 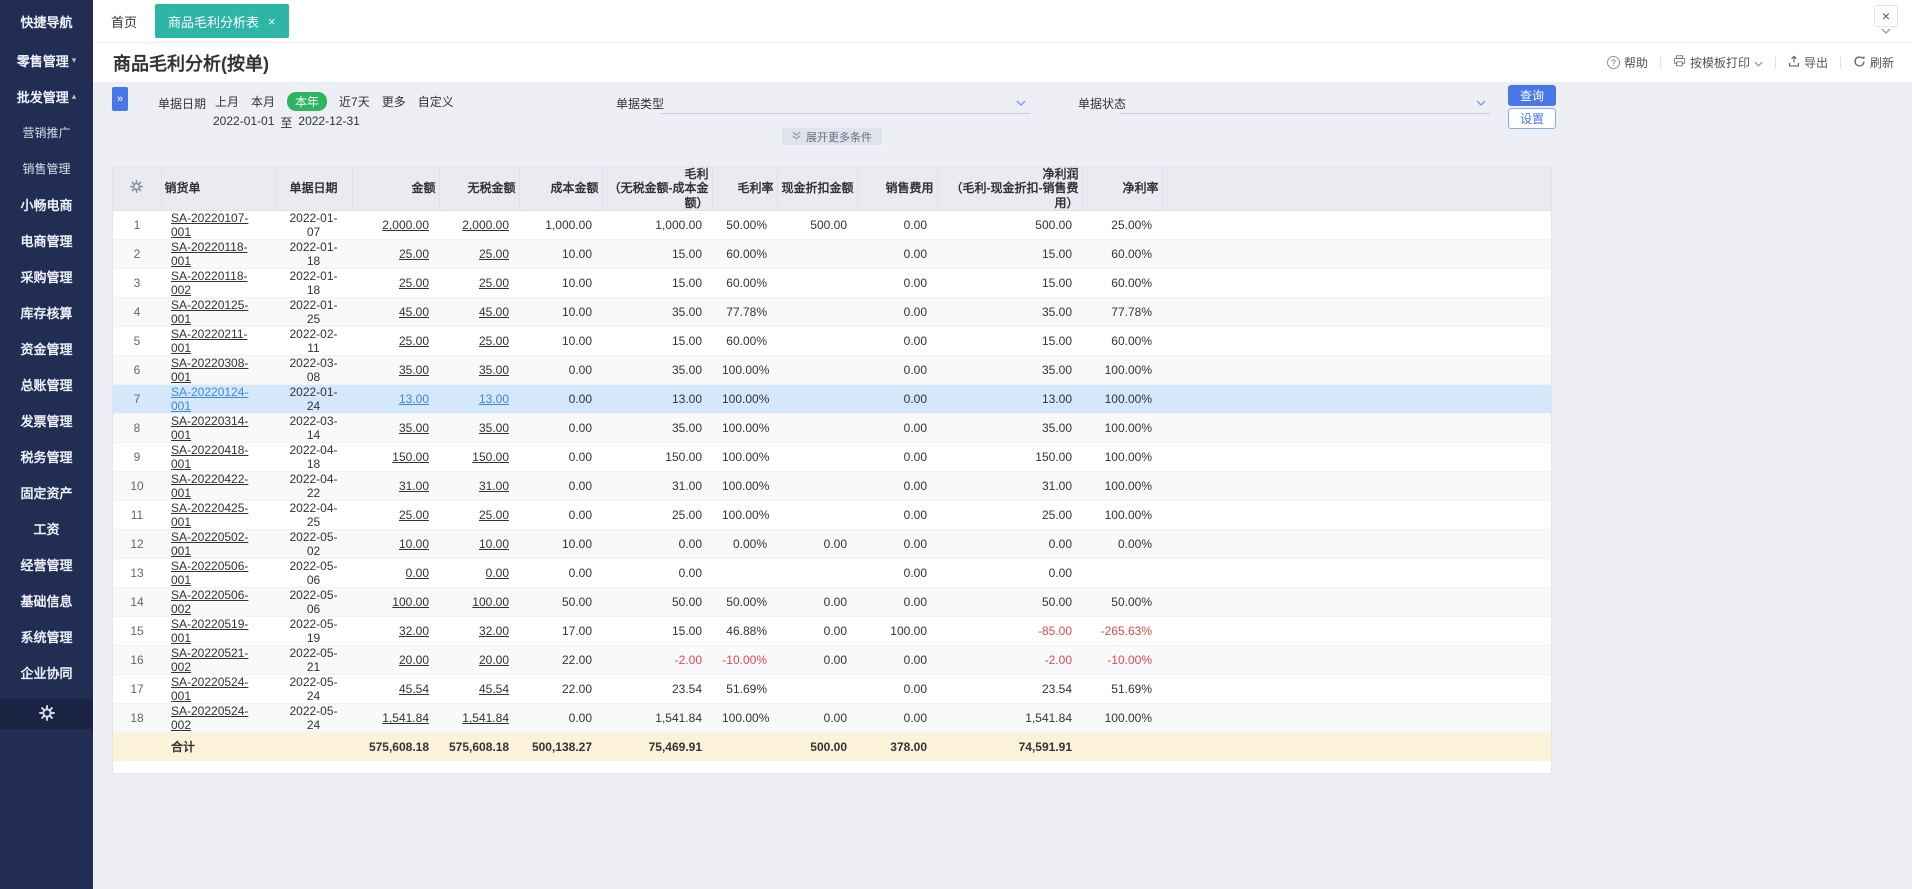 I want to click on column-header: 毛利 （无税金额-成本金额）, so click(x=657, y=189).